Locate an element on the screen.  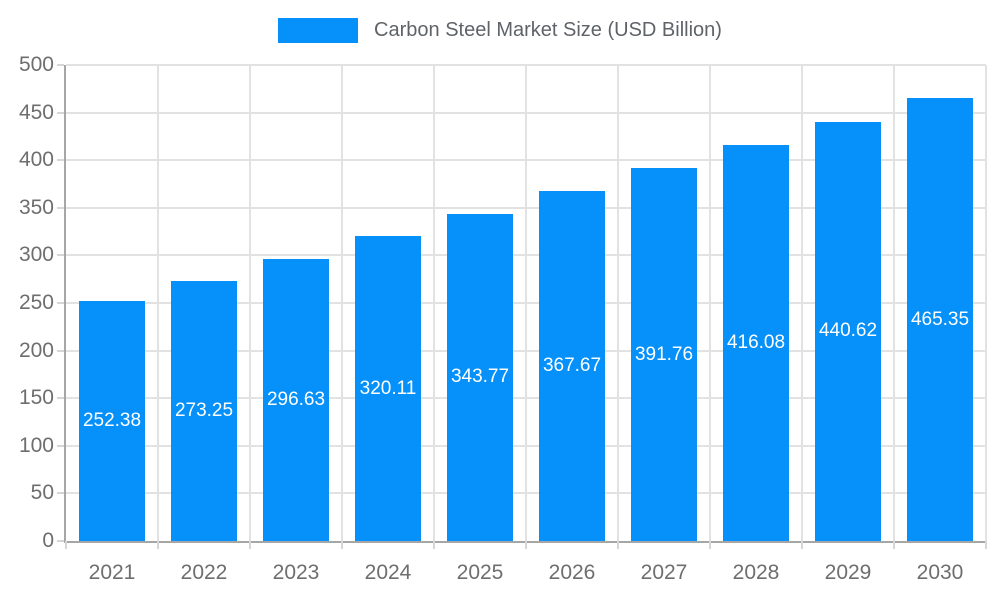
bar-2030: 465.35 is located at coordinates (940, 319).